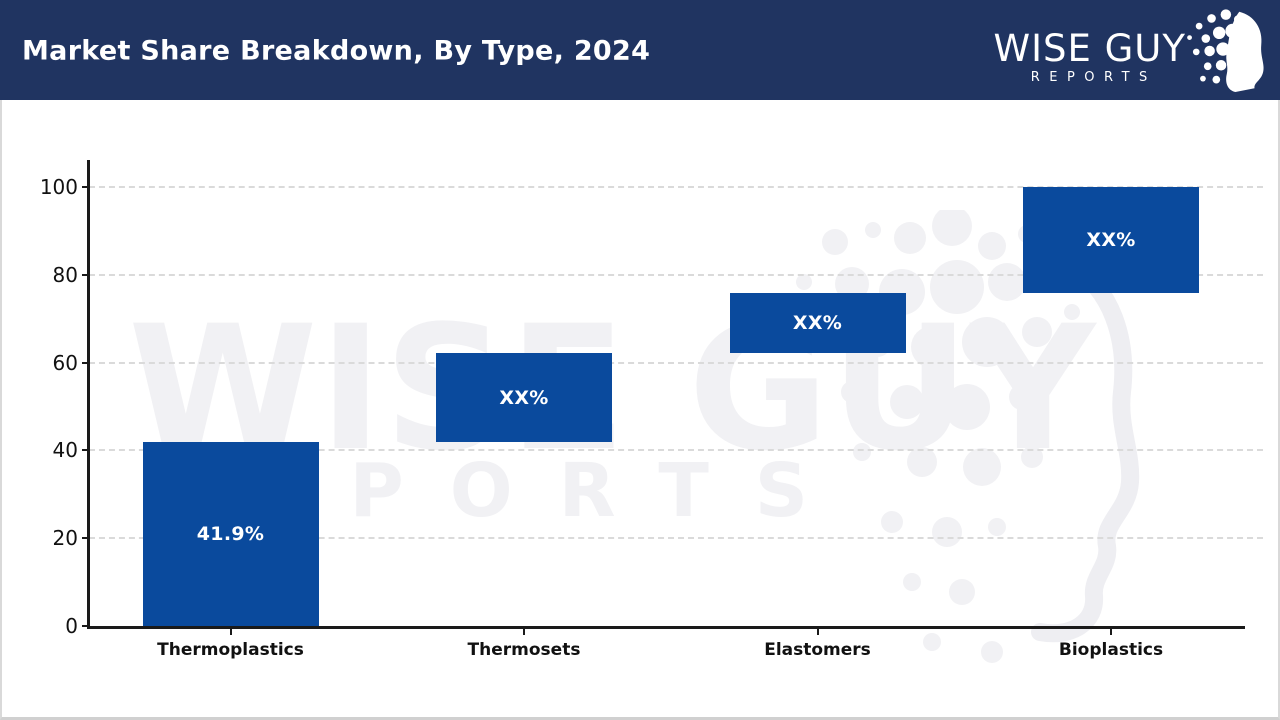 The width and height of the screenshot is (1280, 720). I want to click on y-tick-label-80: 80, so click(65, 274).